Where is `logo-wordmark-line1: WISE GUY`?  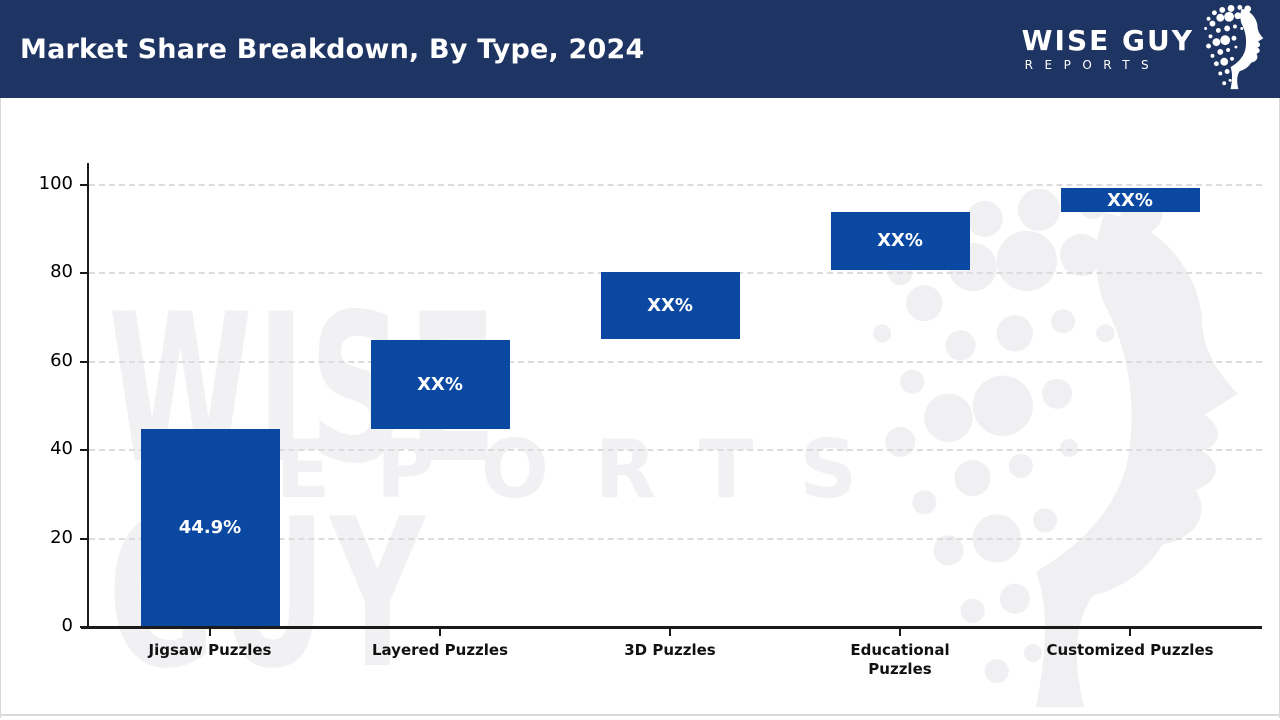
logo-wordmark-line1: WISE GUY is located at coordinates (1107, 40).